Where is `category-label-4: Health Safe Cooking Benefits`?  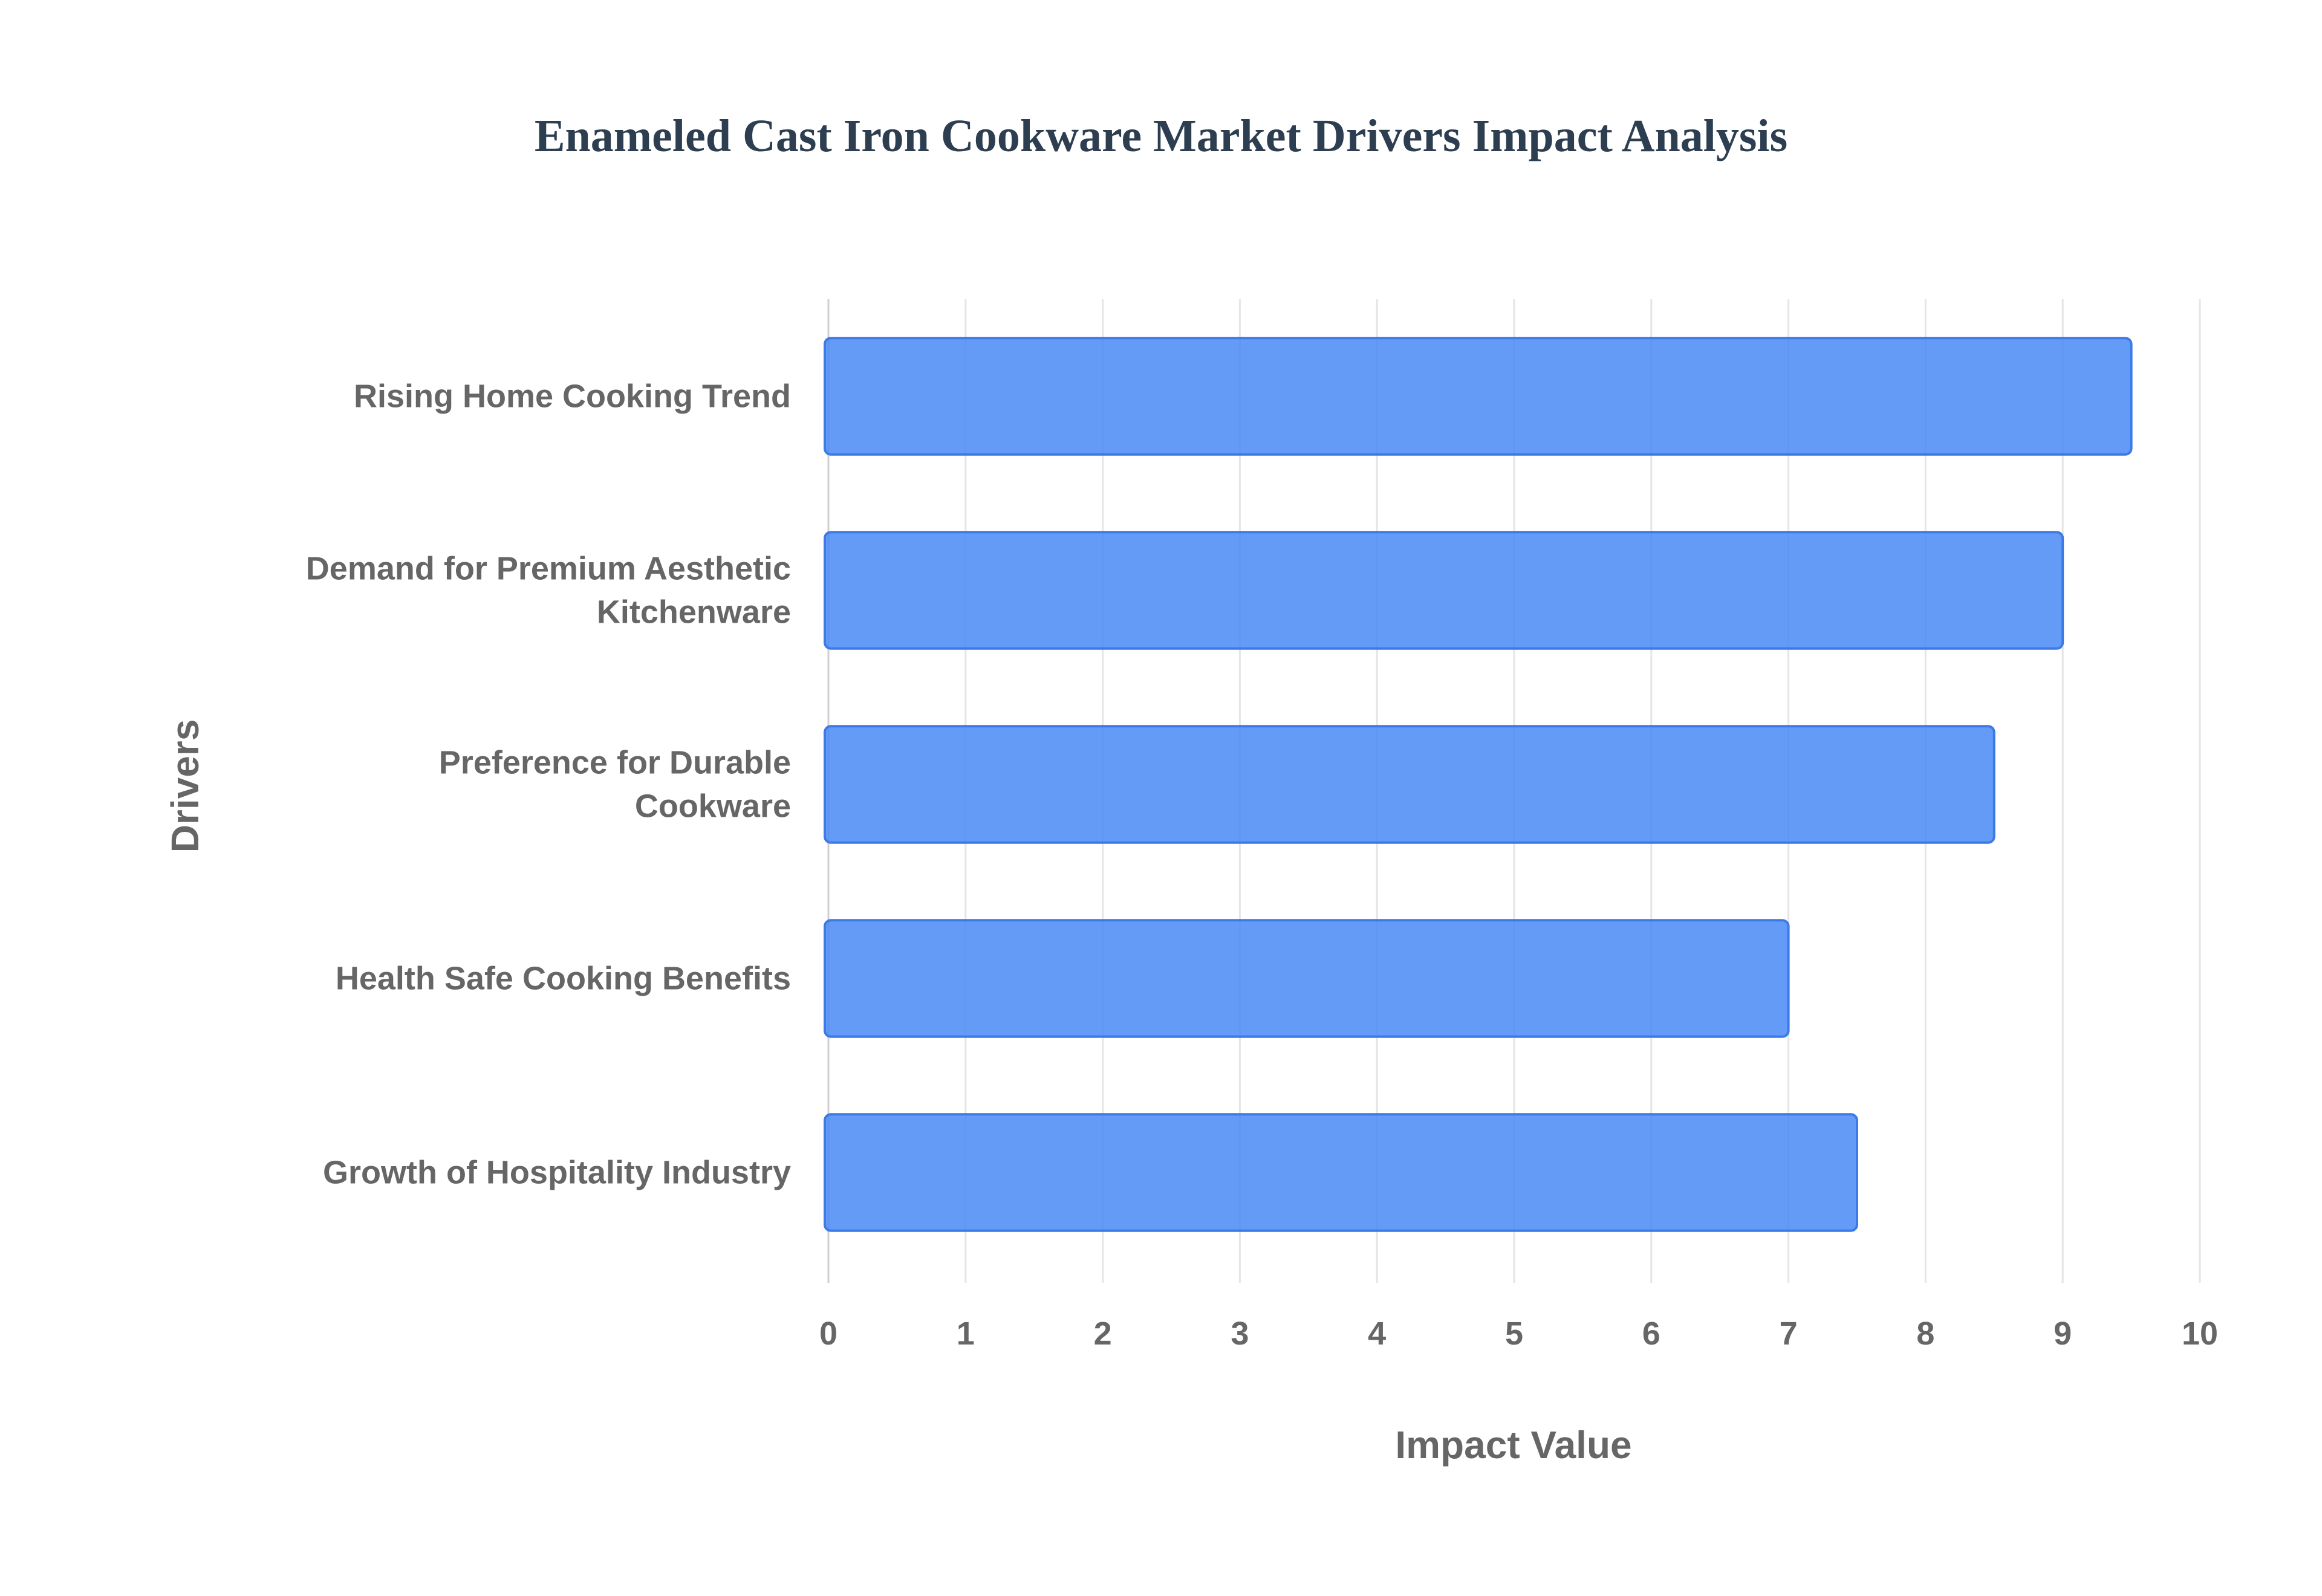
category-label-4: Health Safe Cooking Benefits is located at coordinates (563, 979).